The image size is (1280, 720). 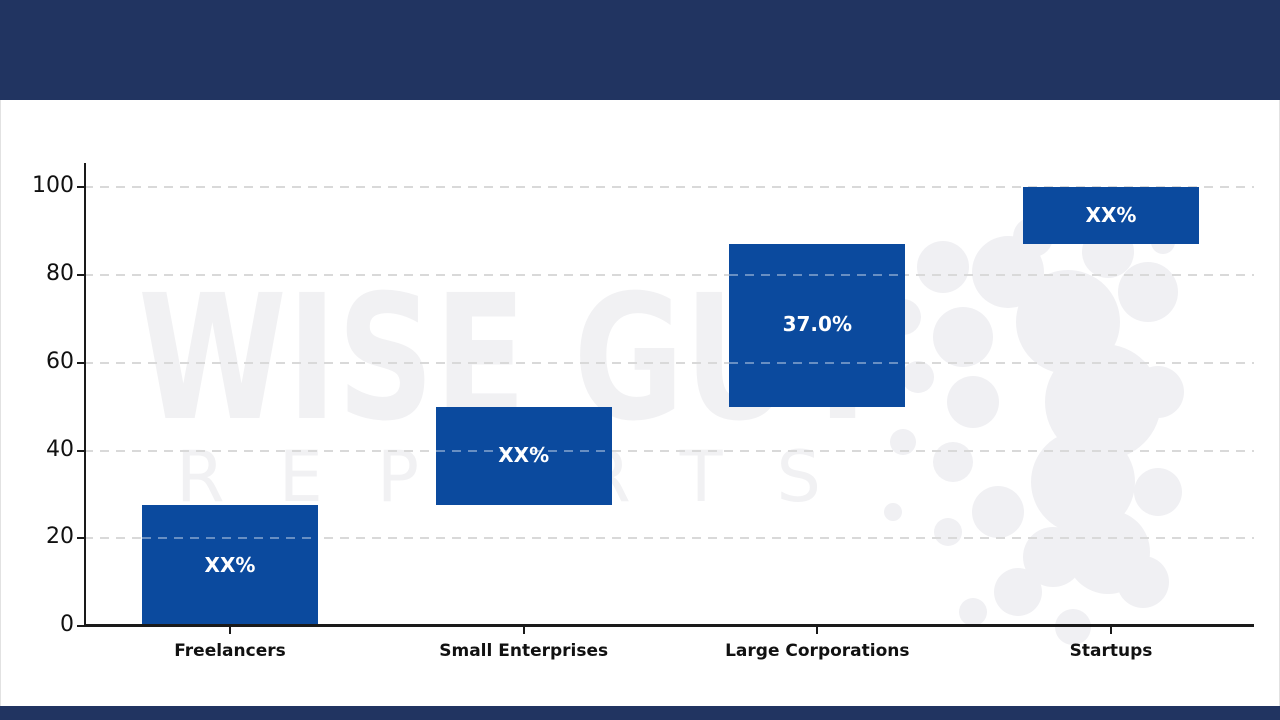 I want to click on bar-value-label-2: 37.0%, so click(x=817, y=324).